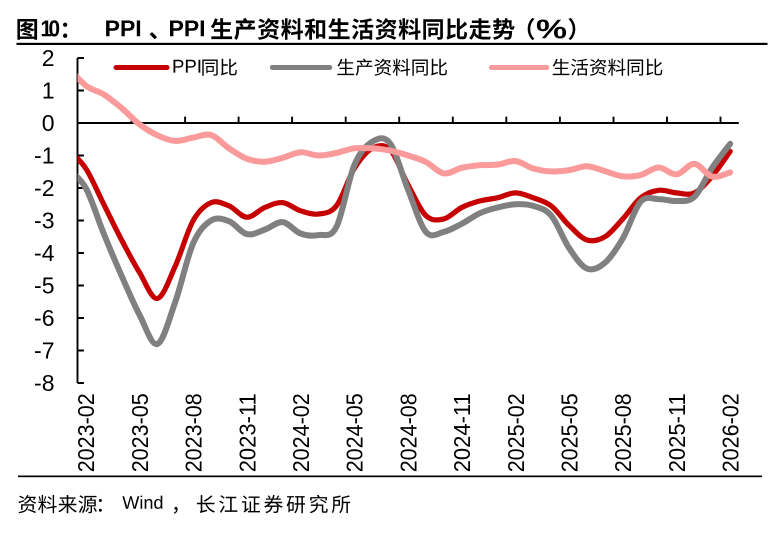 The image size is (780, 534). Describe the element at coordinates (44, 156) in the screenshot. I see `svg-text: -1` at that location.